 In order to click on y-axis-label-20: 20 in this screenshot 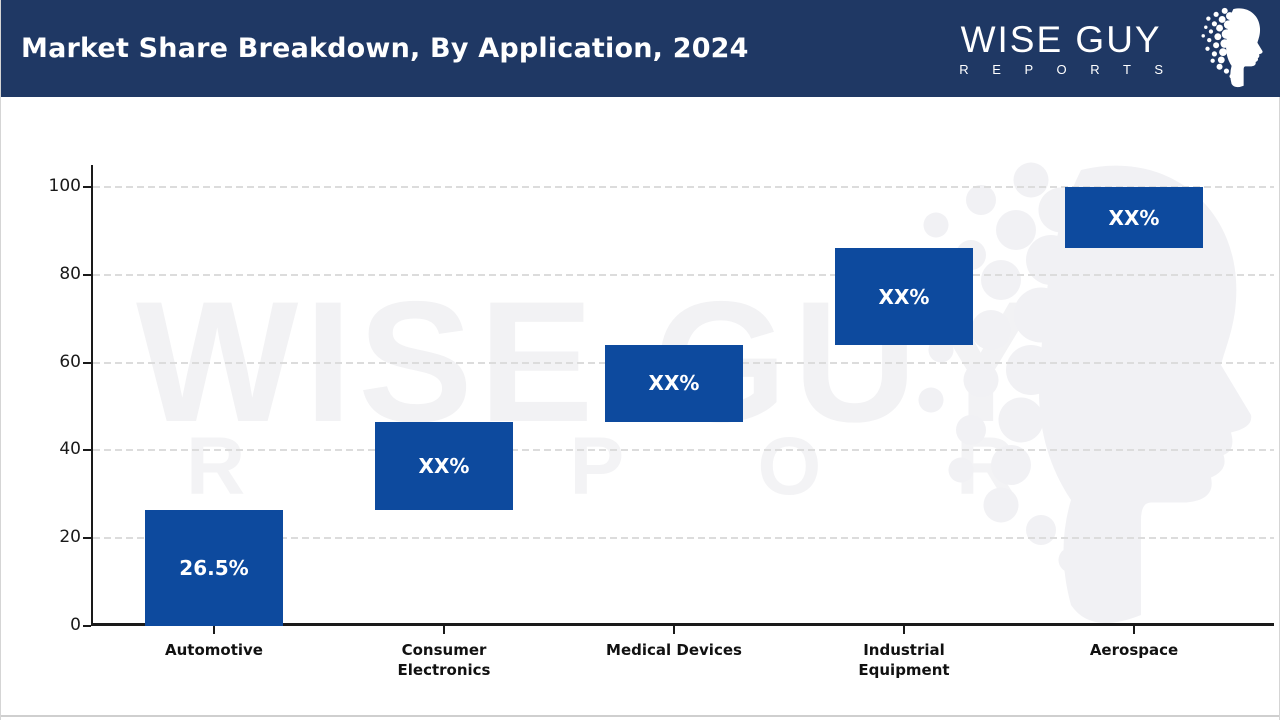, I will do `click(70, 537)`.